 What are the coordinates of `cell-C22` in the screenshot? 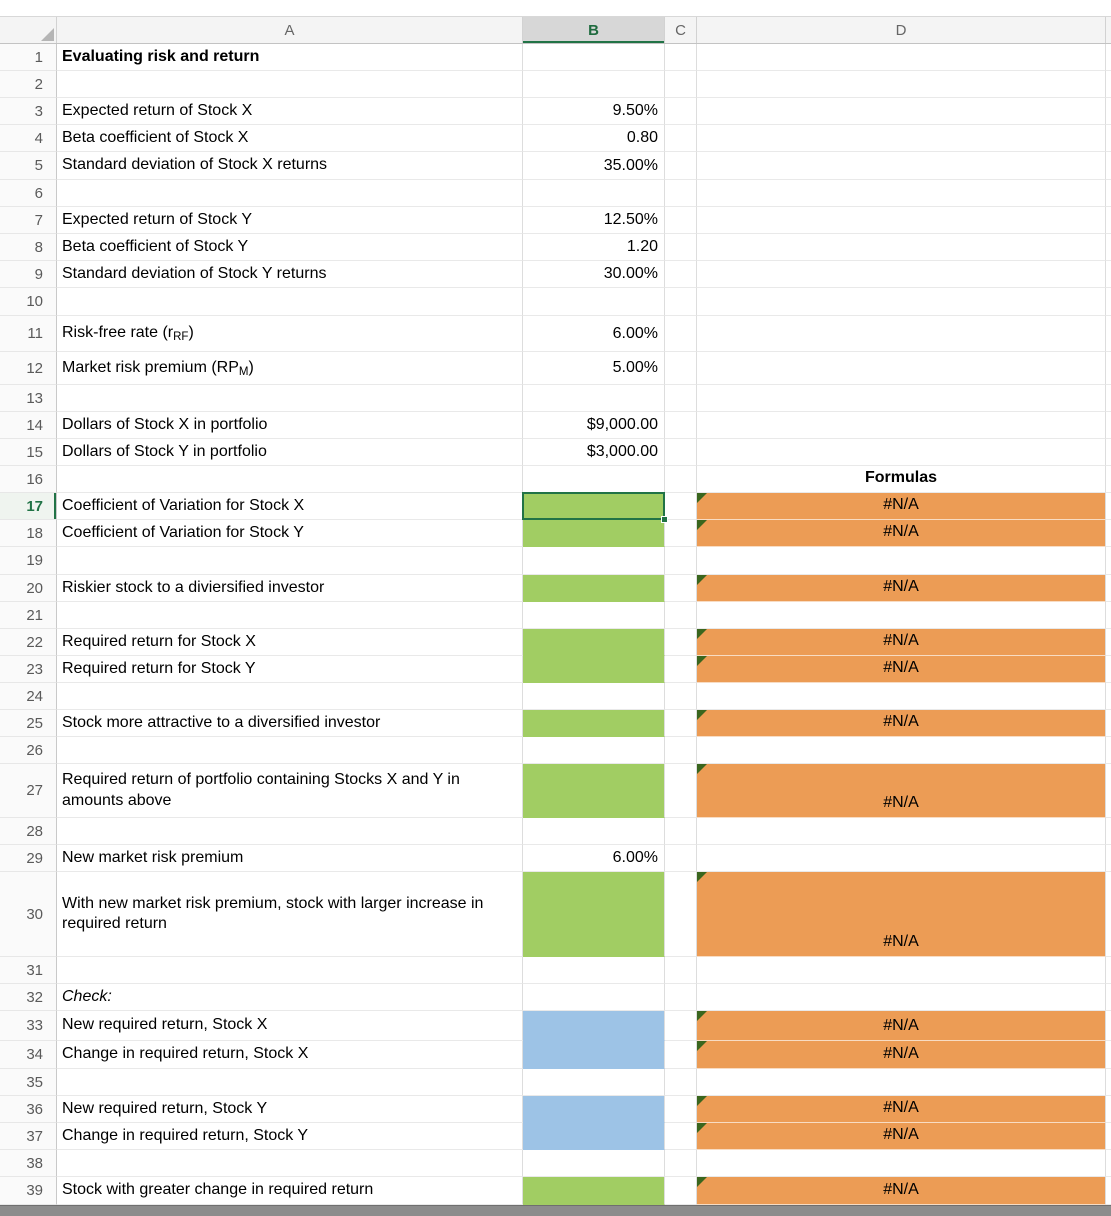 It's located at (681, 642).